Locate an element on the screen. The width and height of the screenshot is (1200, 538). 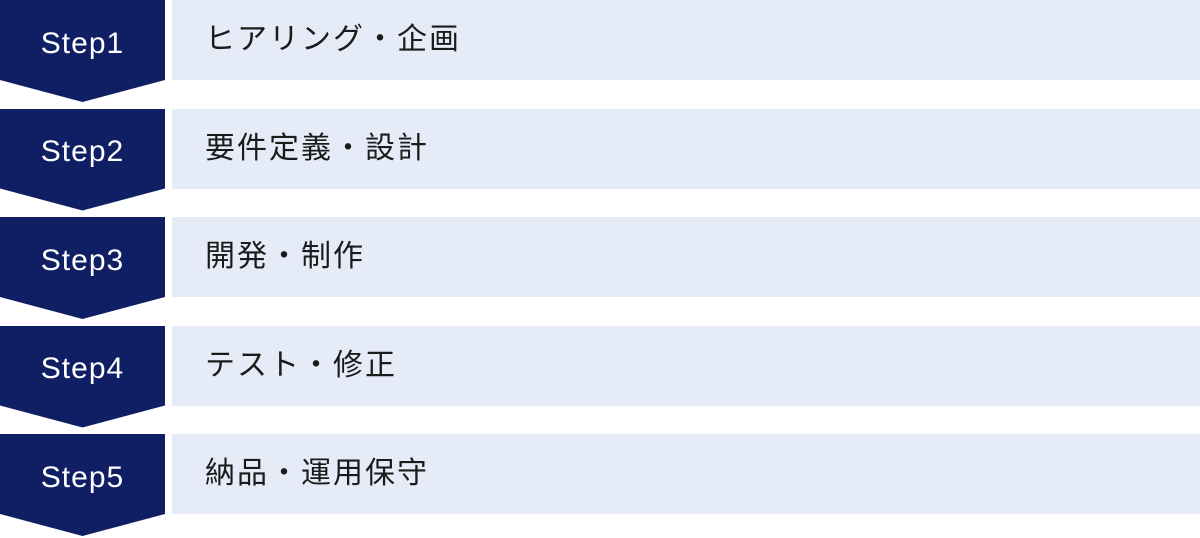
step-chevron-arrow: Step5 is located at coordinates (82, 485).